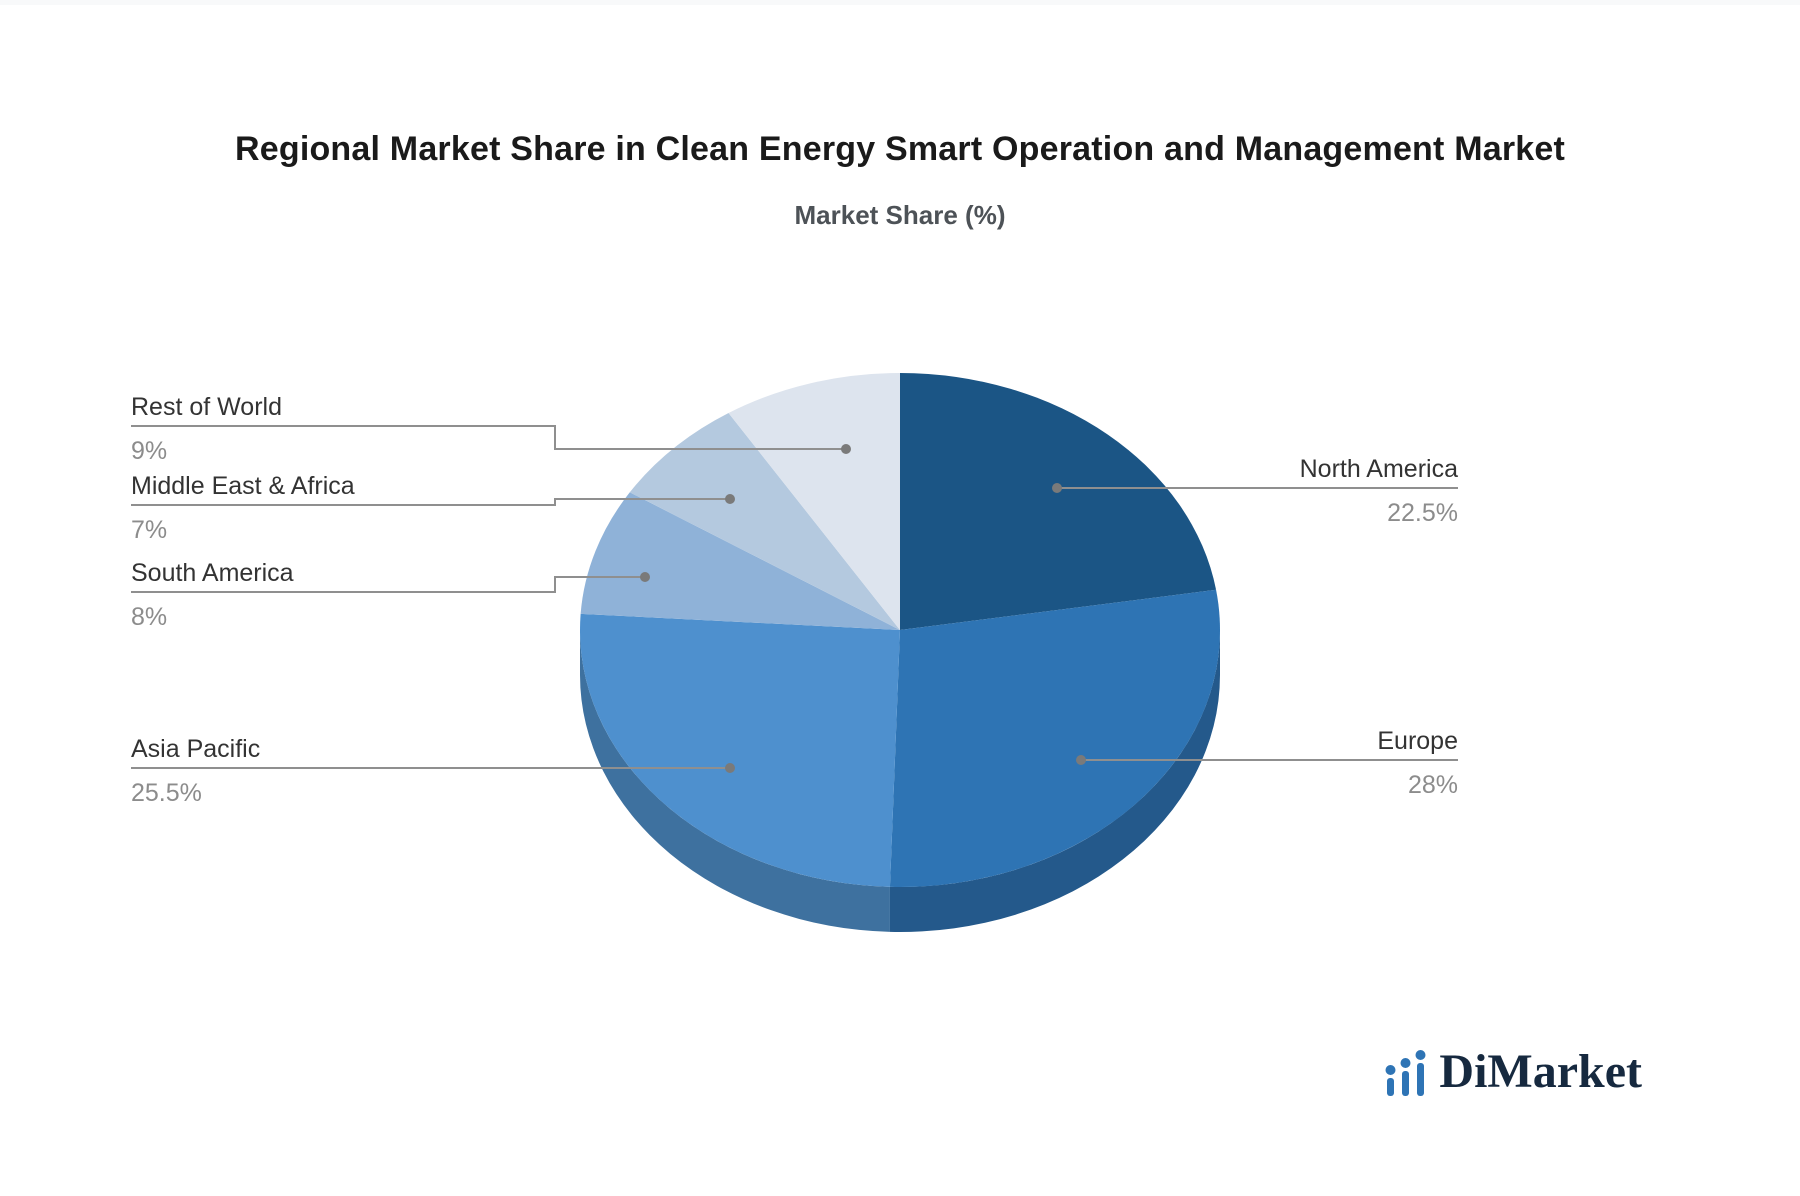 The image size is (1800, 1196). I want to click on leader-dot-europe, so click(1081, 760).